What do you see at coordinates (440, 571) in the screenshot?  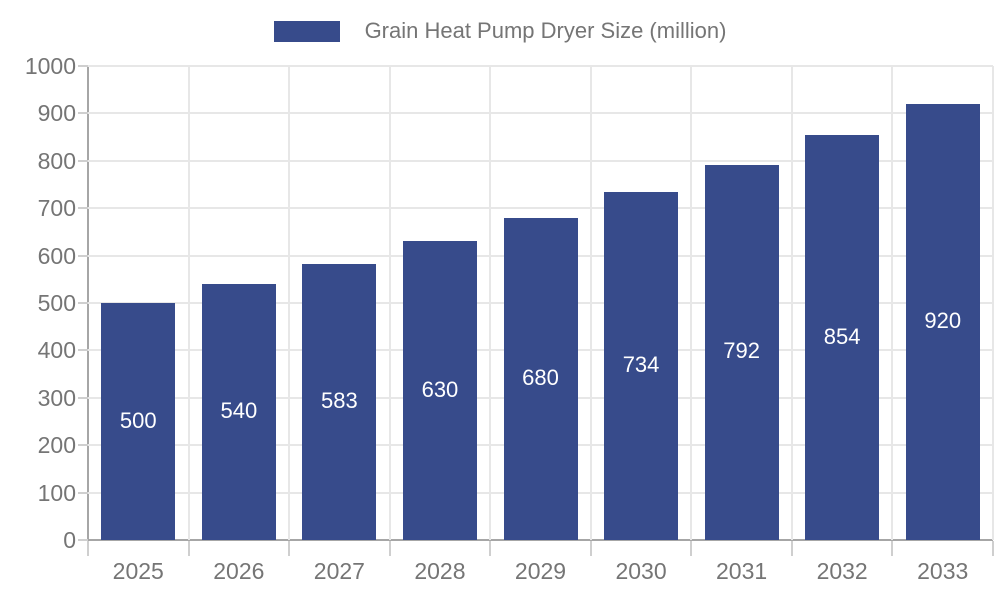 I see `x-tick-label: 2028` at bounding box center [440, 571].